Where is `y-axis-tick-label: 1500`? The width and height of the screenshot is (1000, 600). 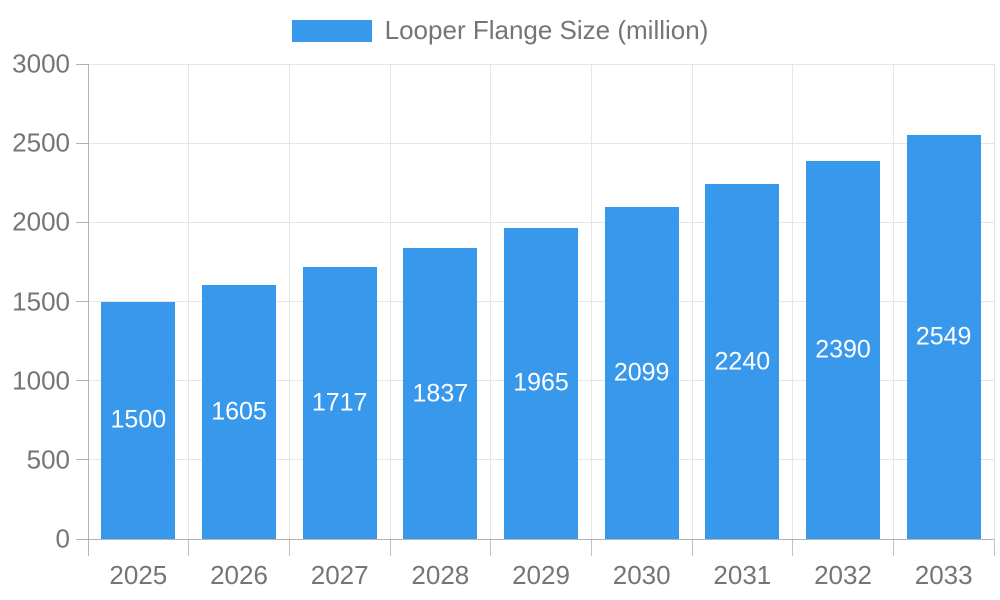
y-axis-tick-label: 1500 is located at coordinates (41, 301).